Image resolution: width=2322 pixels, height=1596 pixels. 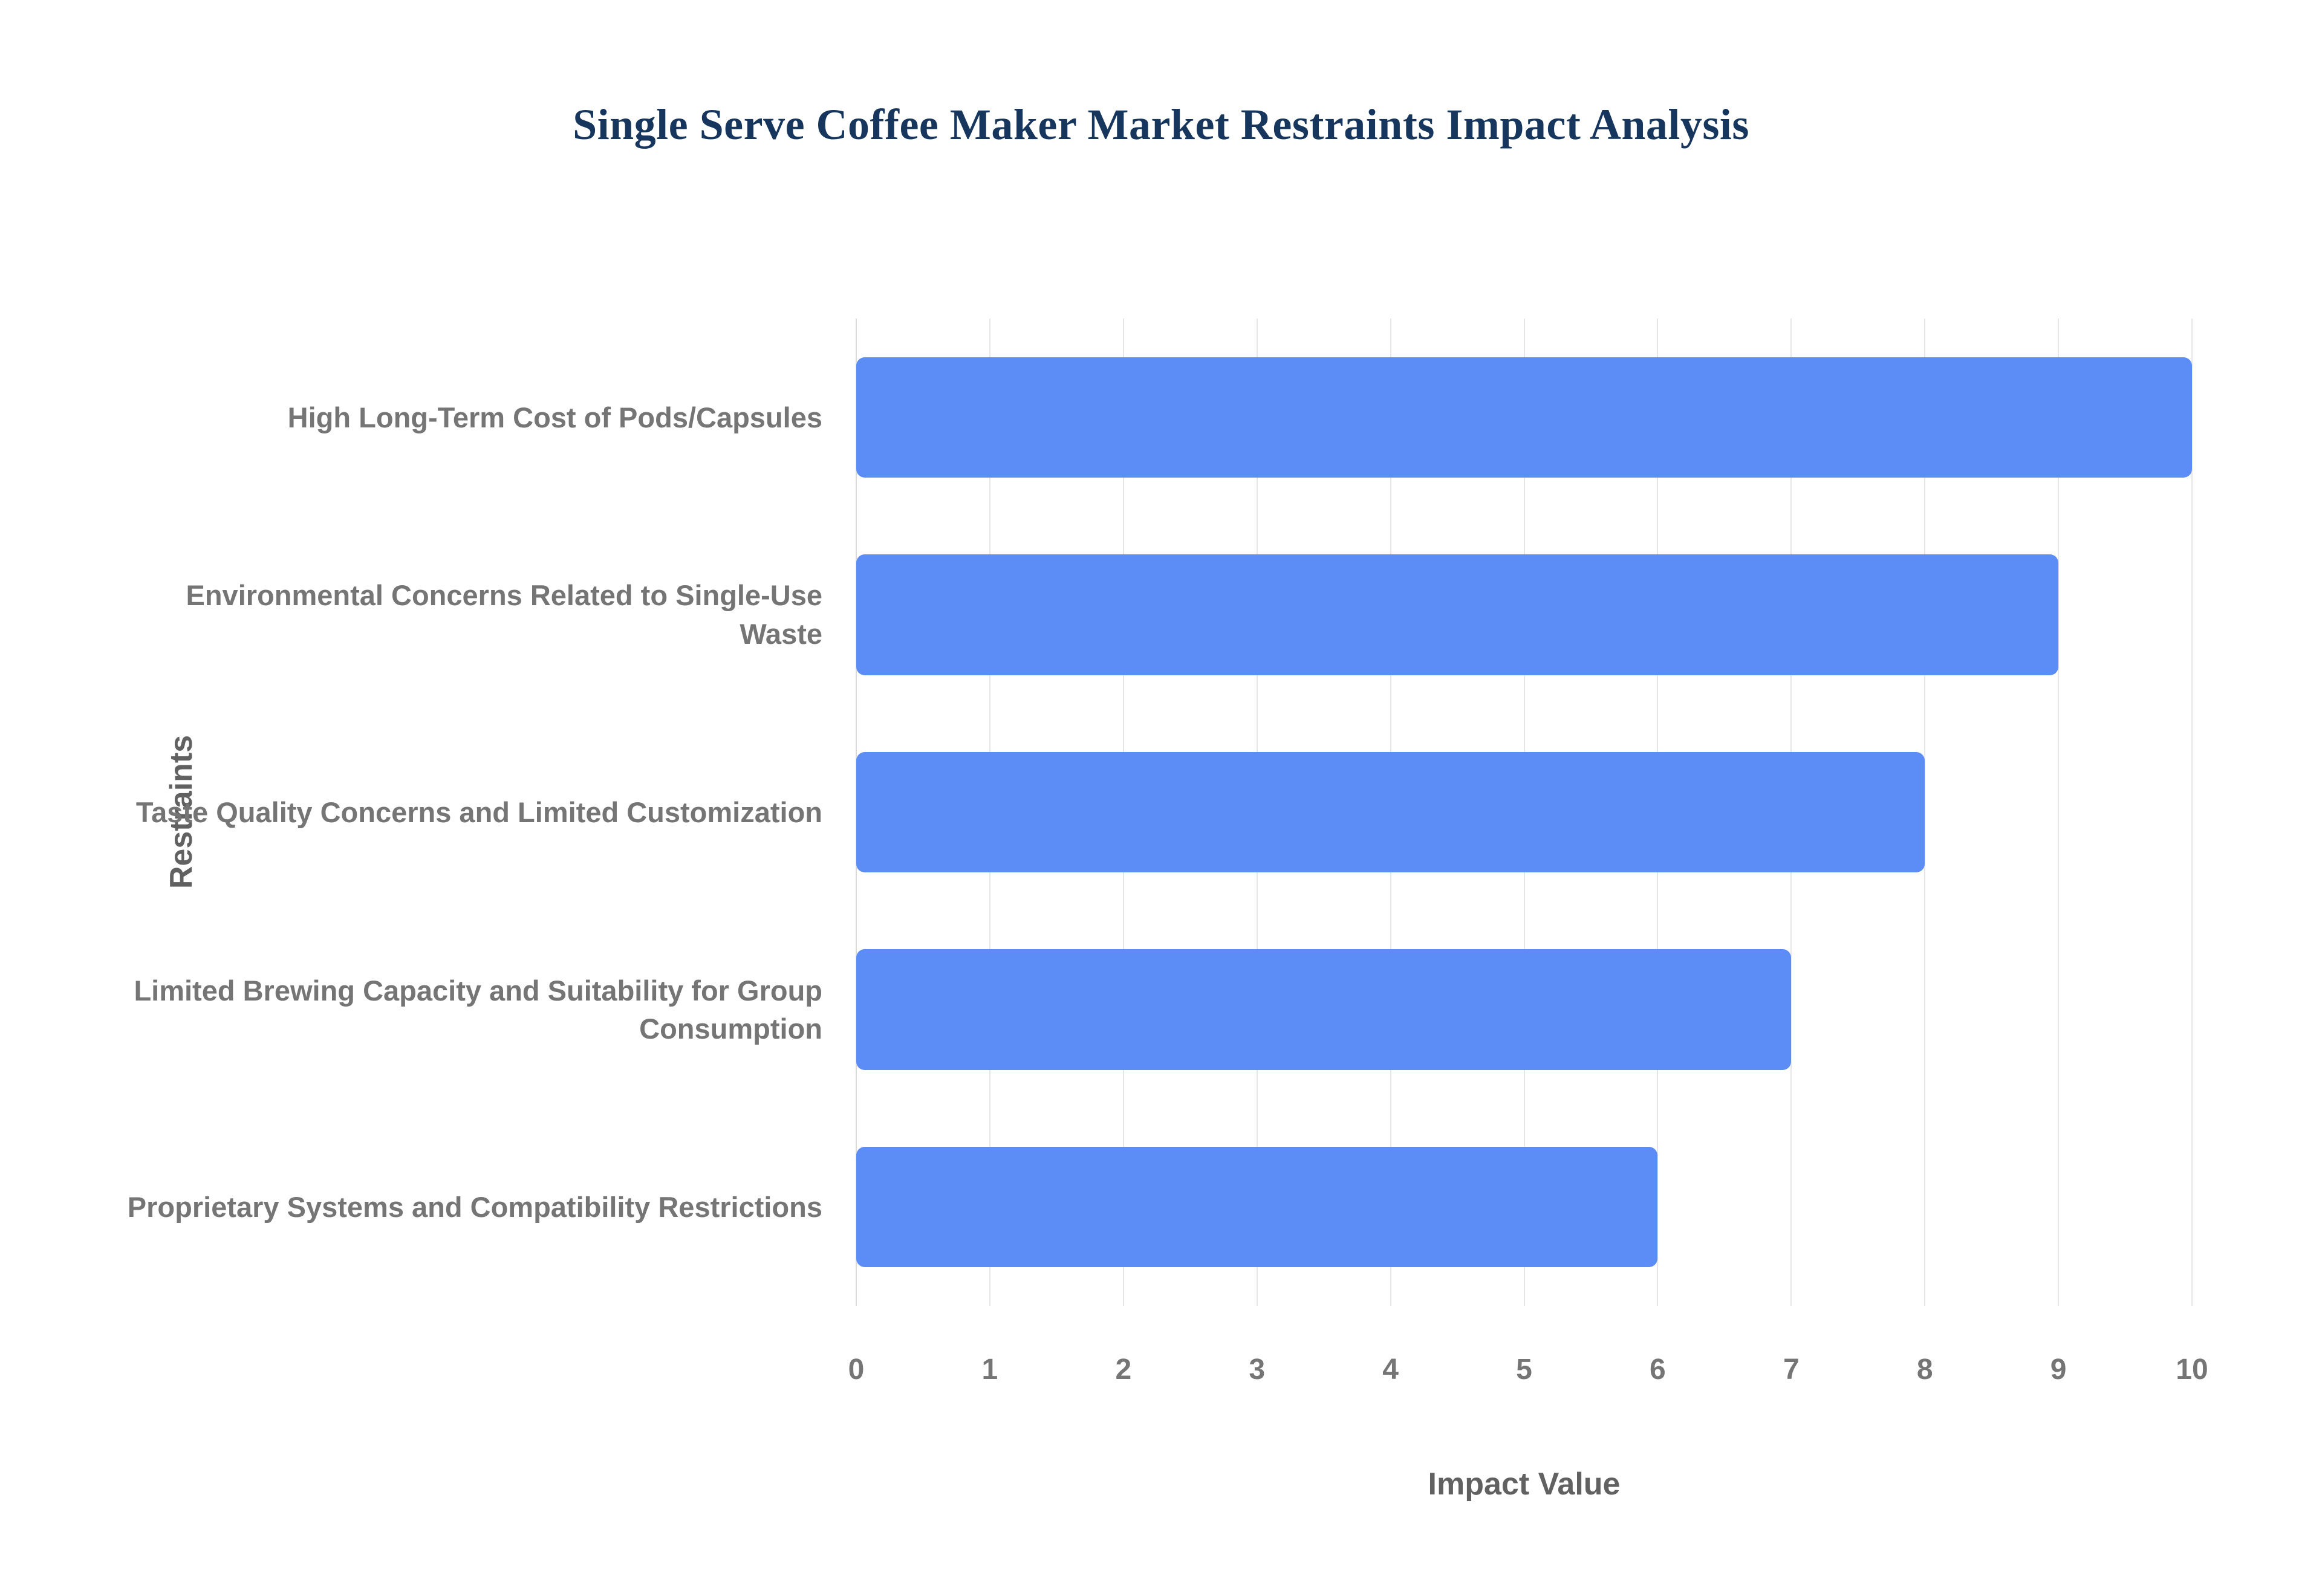 What do you see at coordinates (1123, 1370) in the screenshot?
I see `x-tick-label-2: 2` at bounding box center [1123, 1370].